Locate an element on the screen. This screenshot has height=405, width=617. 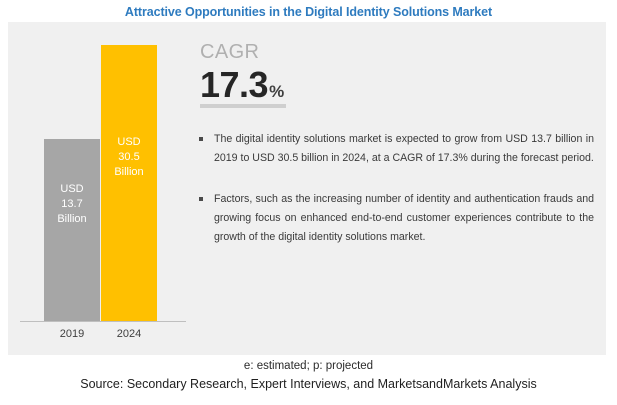
cagr-number: 17.3 is located at coordinates (234, 84).